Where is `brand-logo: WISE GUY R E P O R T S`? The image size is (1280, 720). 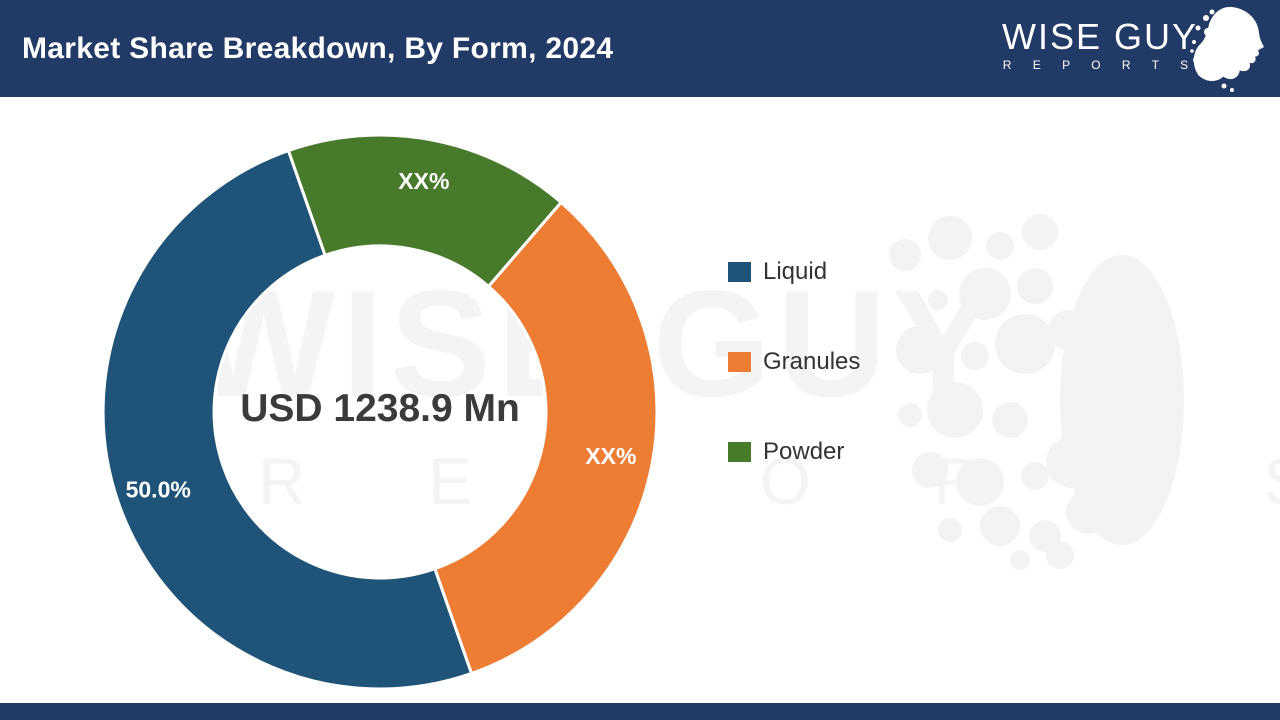
brand-logo: WISE GUY R E P O R T S is located at coordinates (1136, 49).